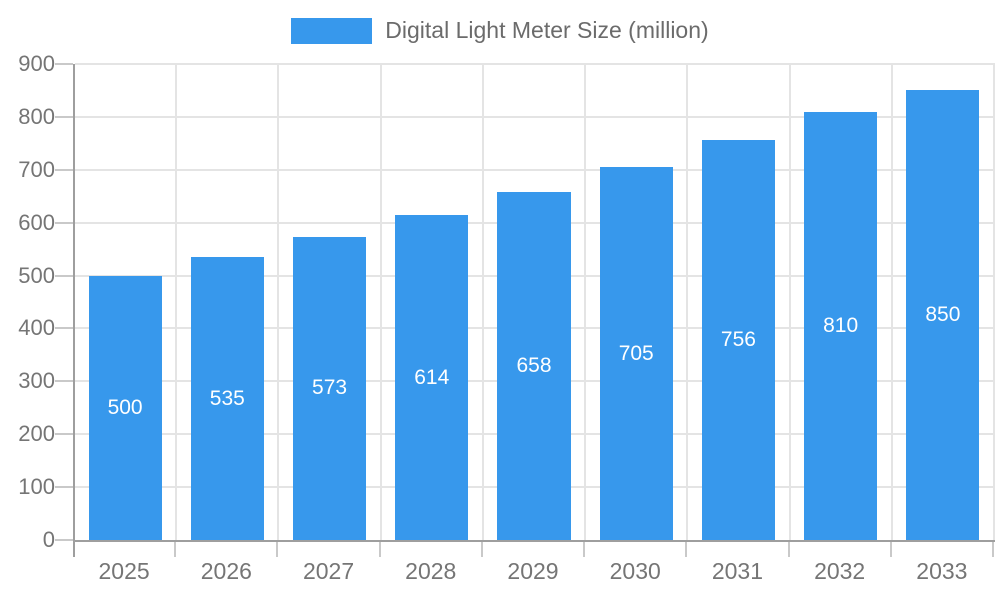 The height and width of the screenshot is (600, 1000). Describe the element at coordinates (533, 571) in the screenshot. I see `x-axis-label: 2029` at that location.